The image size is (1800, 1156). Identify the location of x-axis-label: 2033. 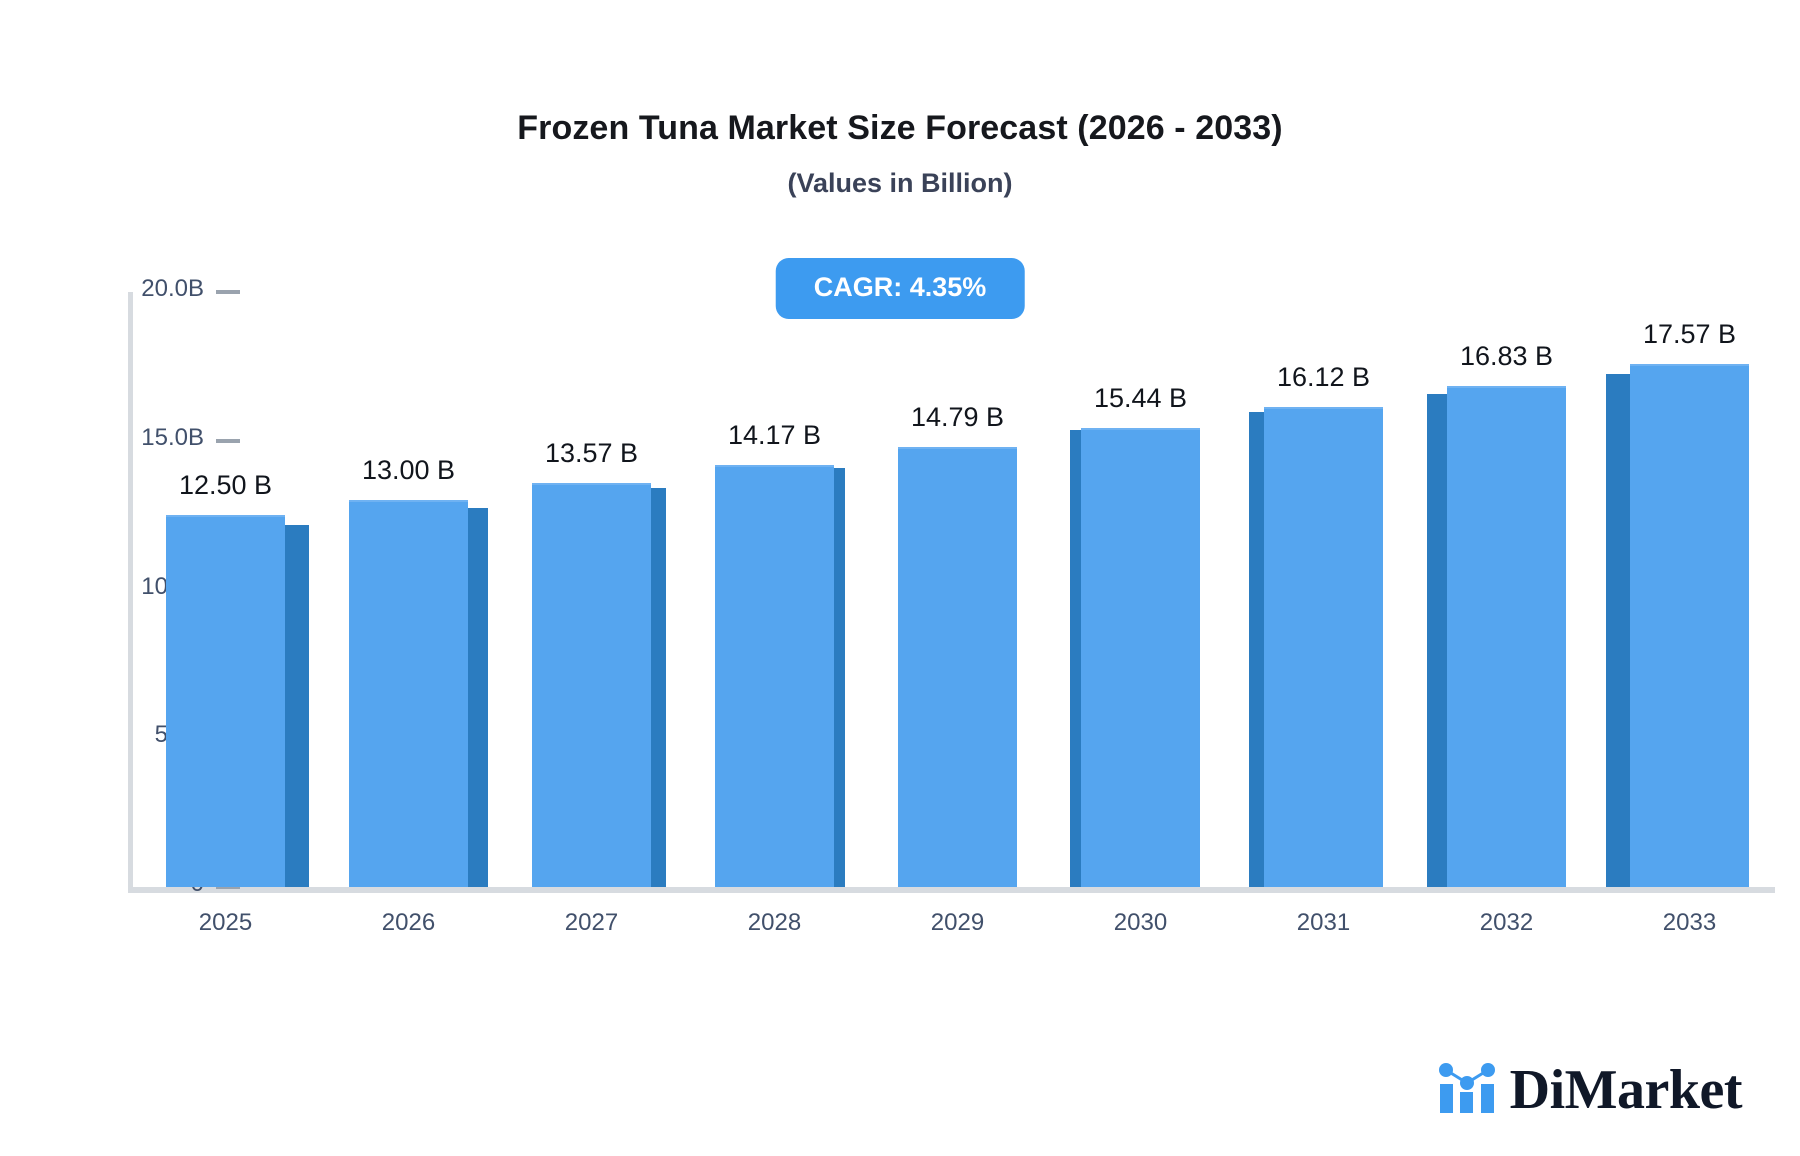
(1689, 922).